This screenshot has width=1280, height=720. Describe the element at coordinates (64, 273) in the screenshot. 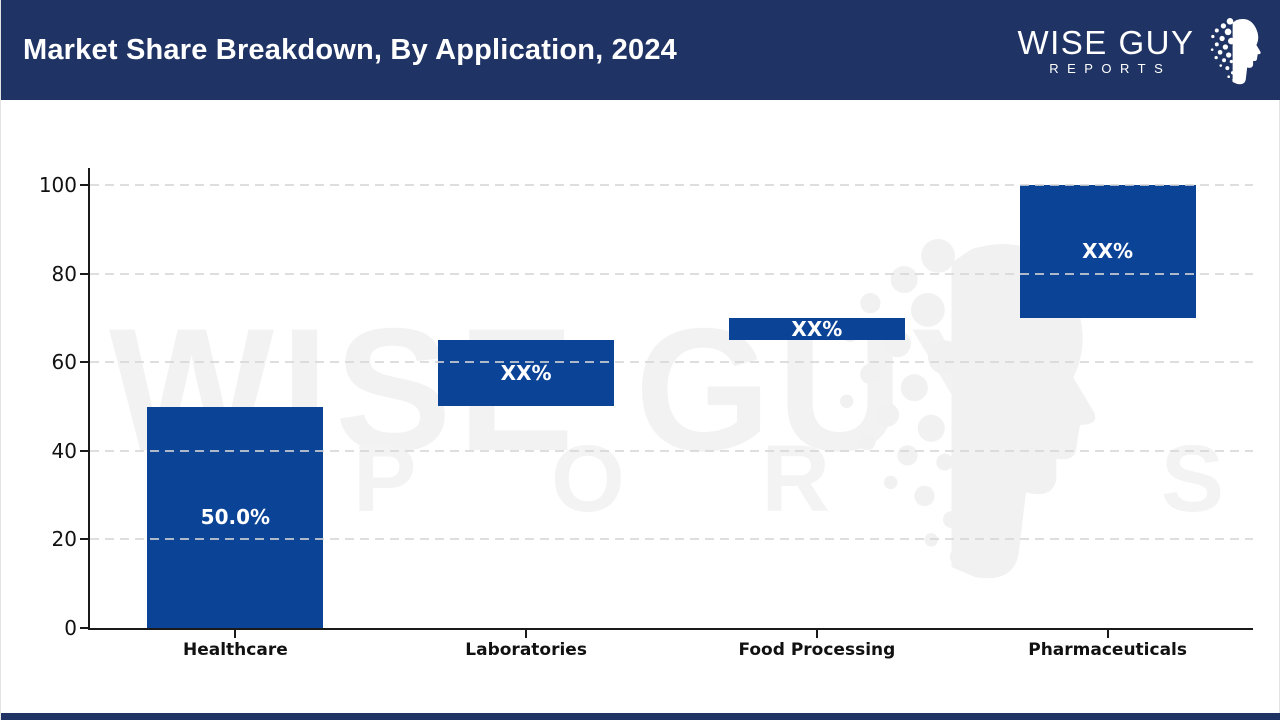

I see `y-tick-label: 80` at that location.